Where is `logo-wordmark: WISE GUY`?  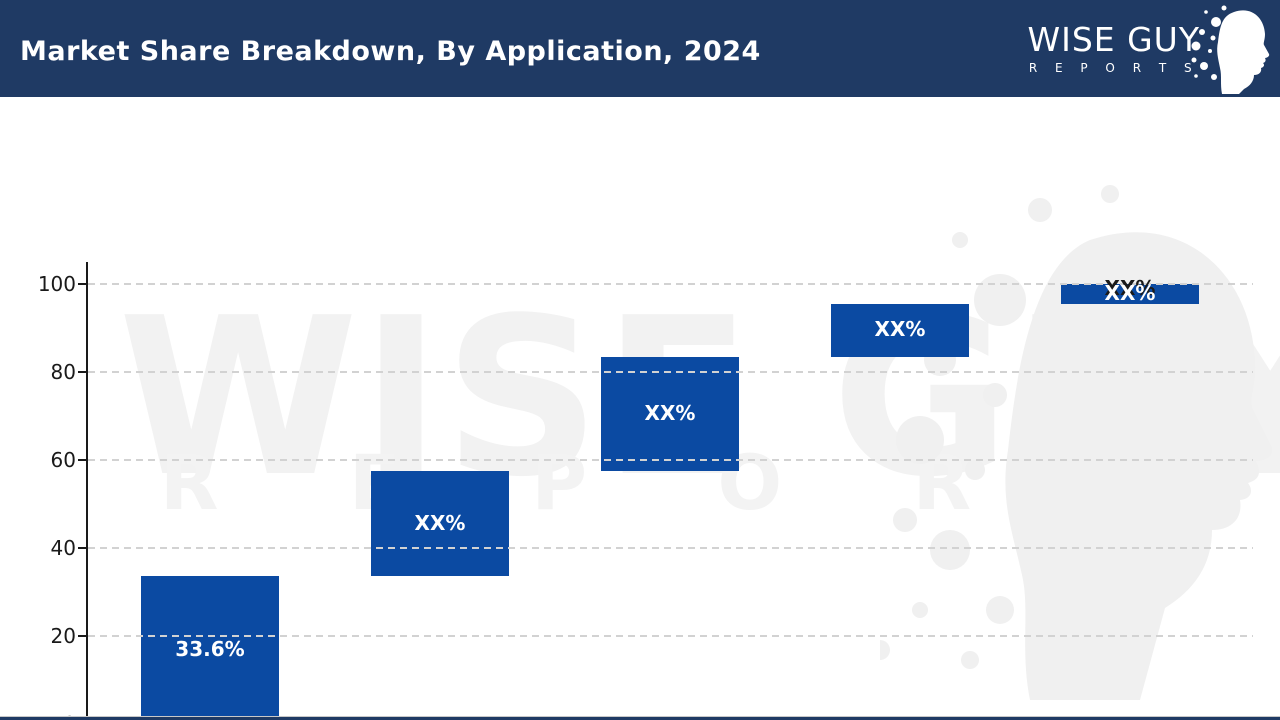
logo-wordmark: WISE GUY is located at coordinates (1113, 39).